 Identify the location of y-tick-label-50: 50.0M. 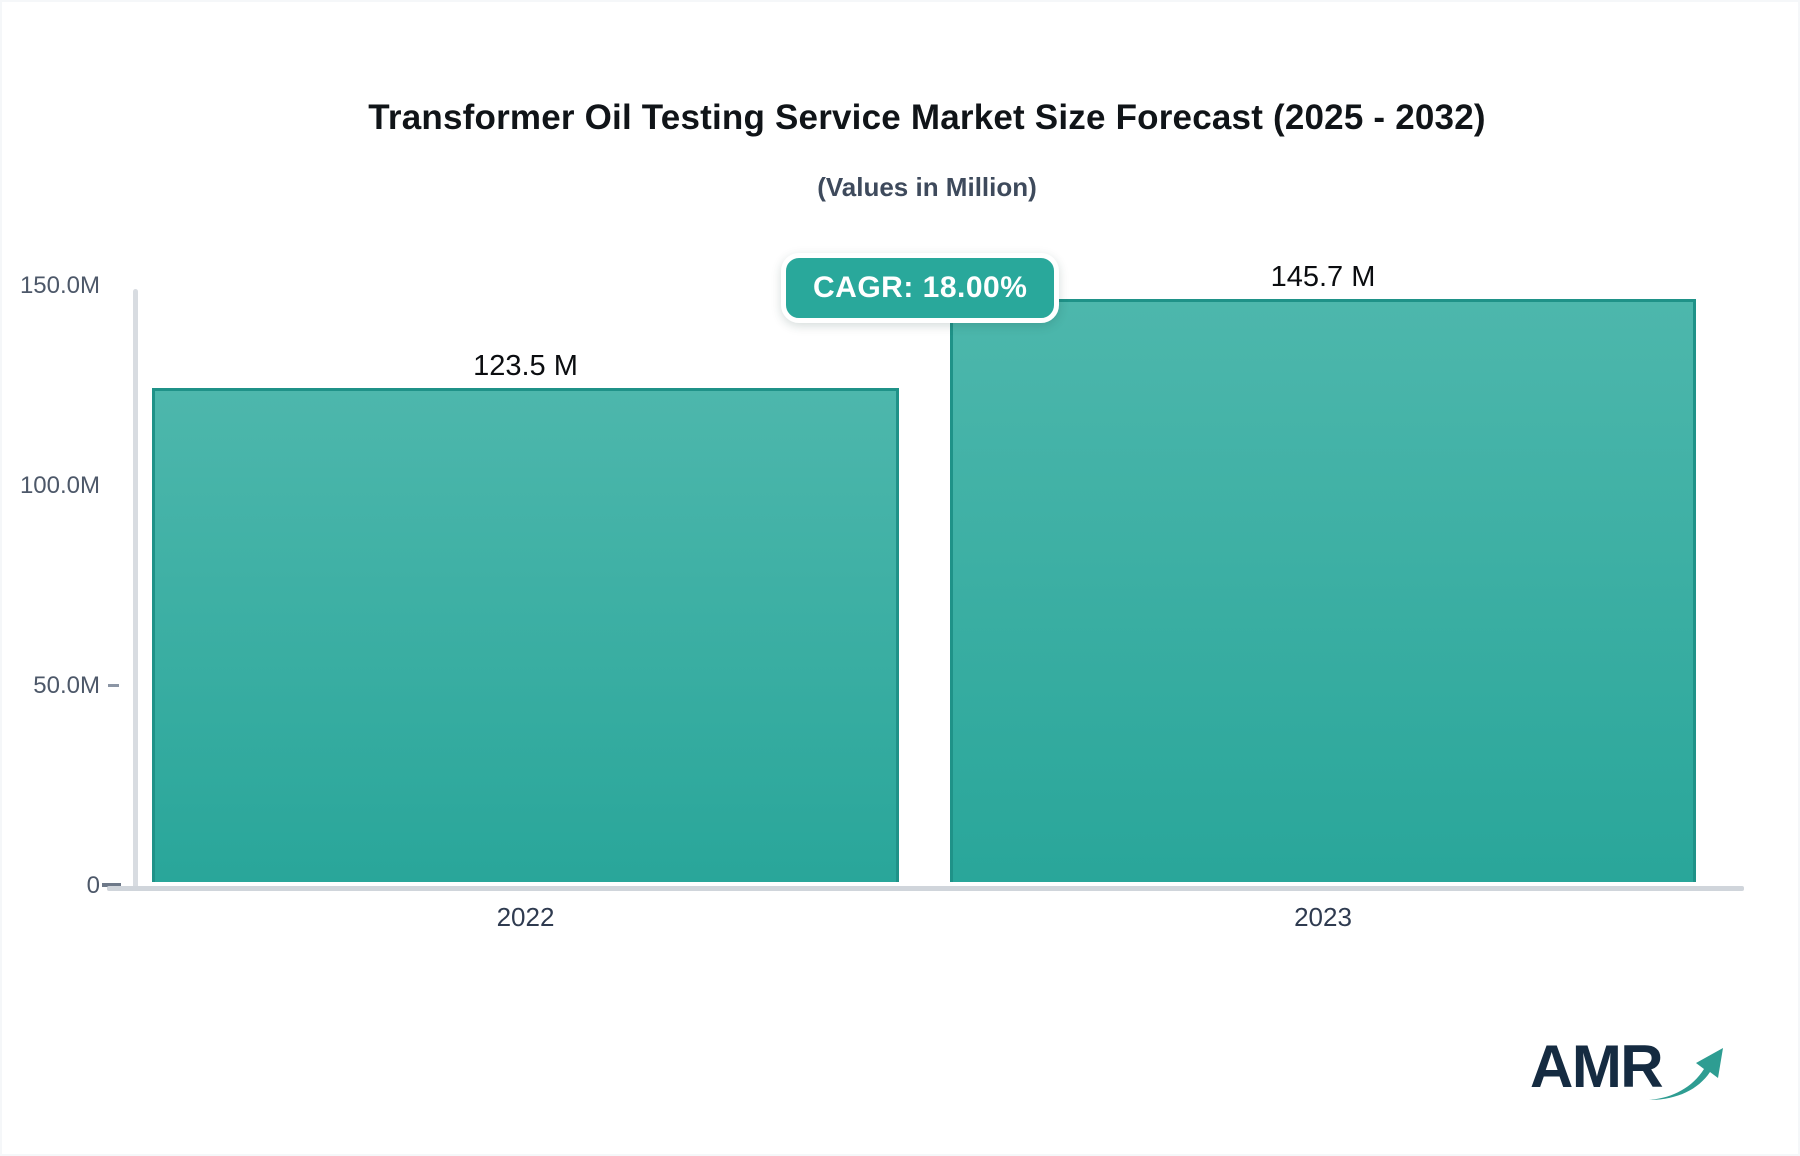
(66, 685).